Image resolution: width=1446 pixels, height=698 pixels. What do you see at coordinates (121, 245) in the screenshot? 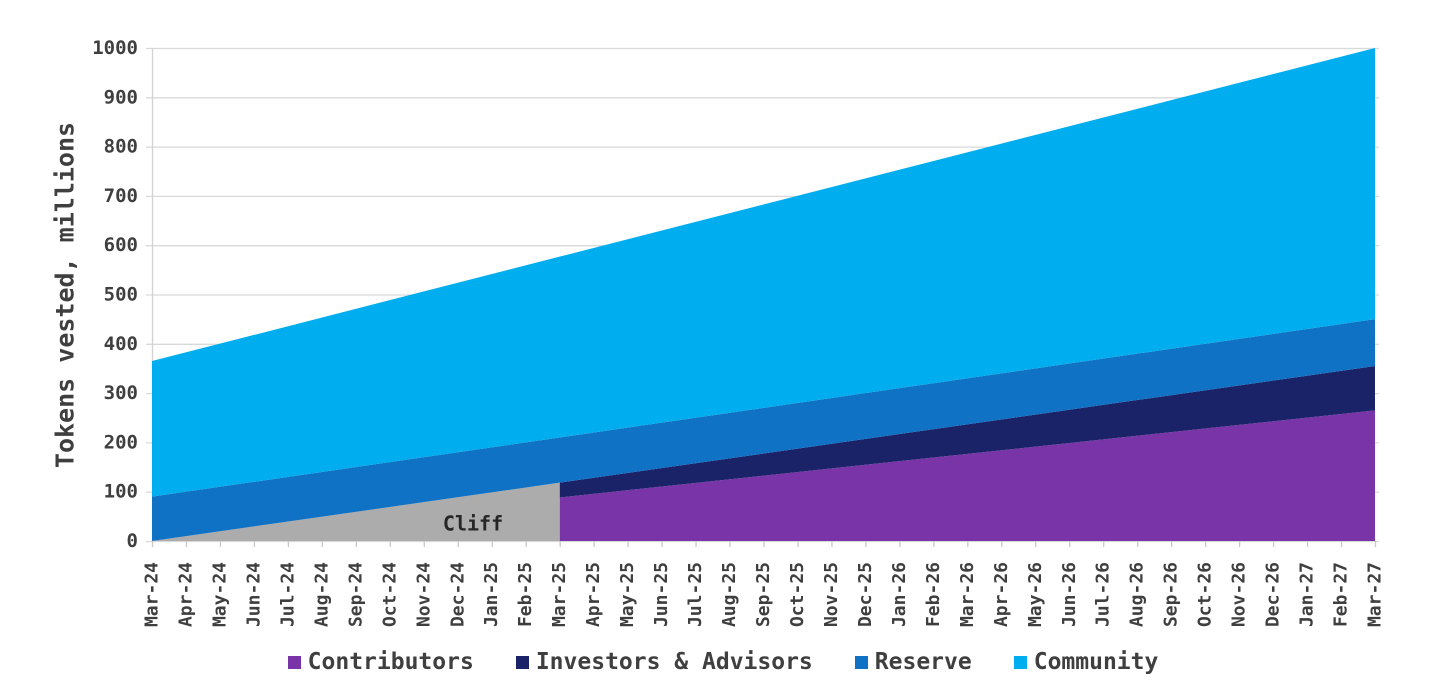
I see `y-tick-label-600: 600` at bounding box center [121, 245].